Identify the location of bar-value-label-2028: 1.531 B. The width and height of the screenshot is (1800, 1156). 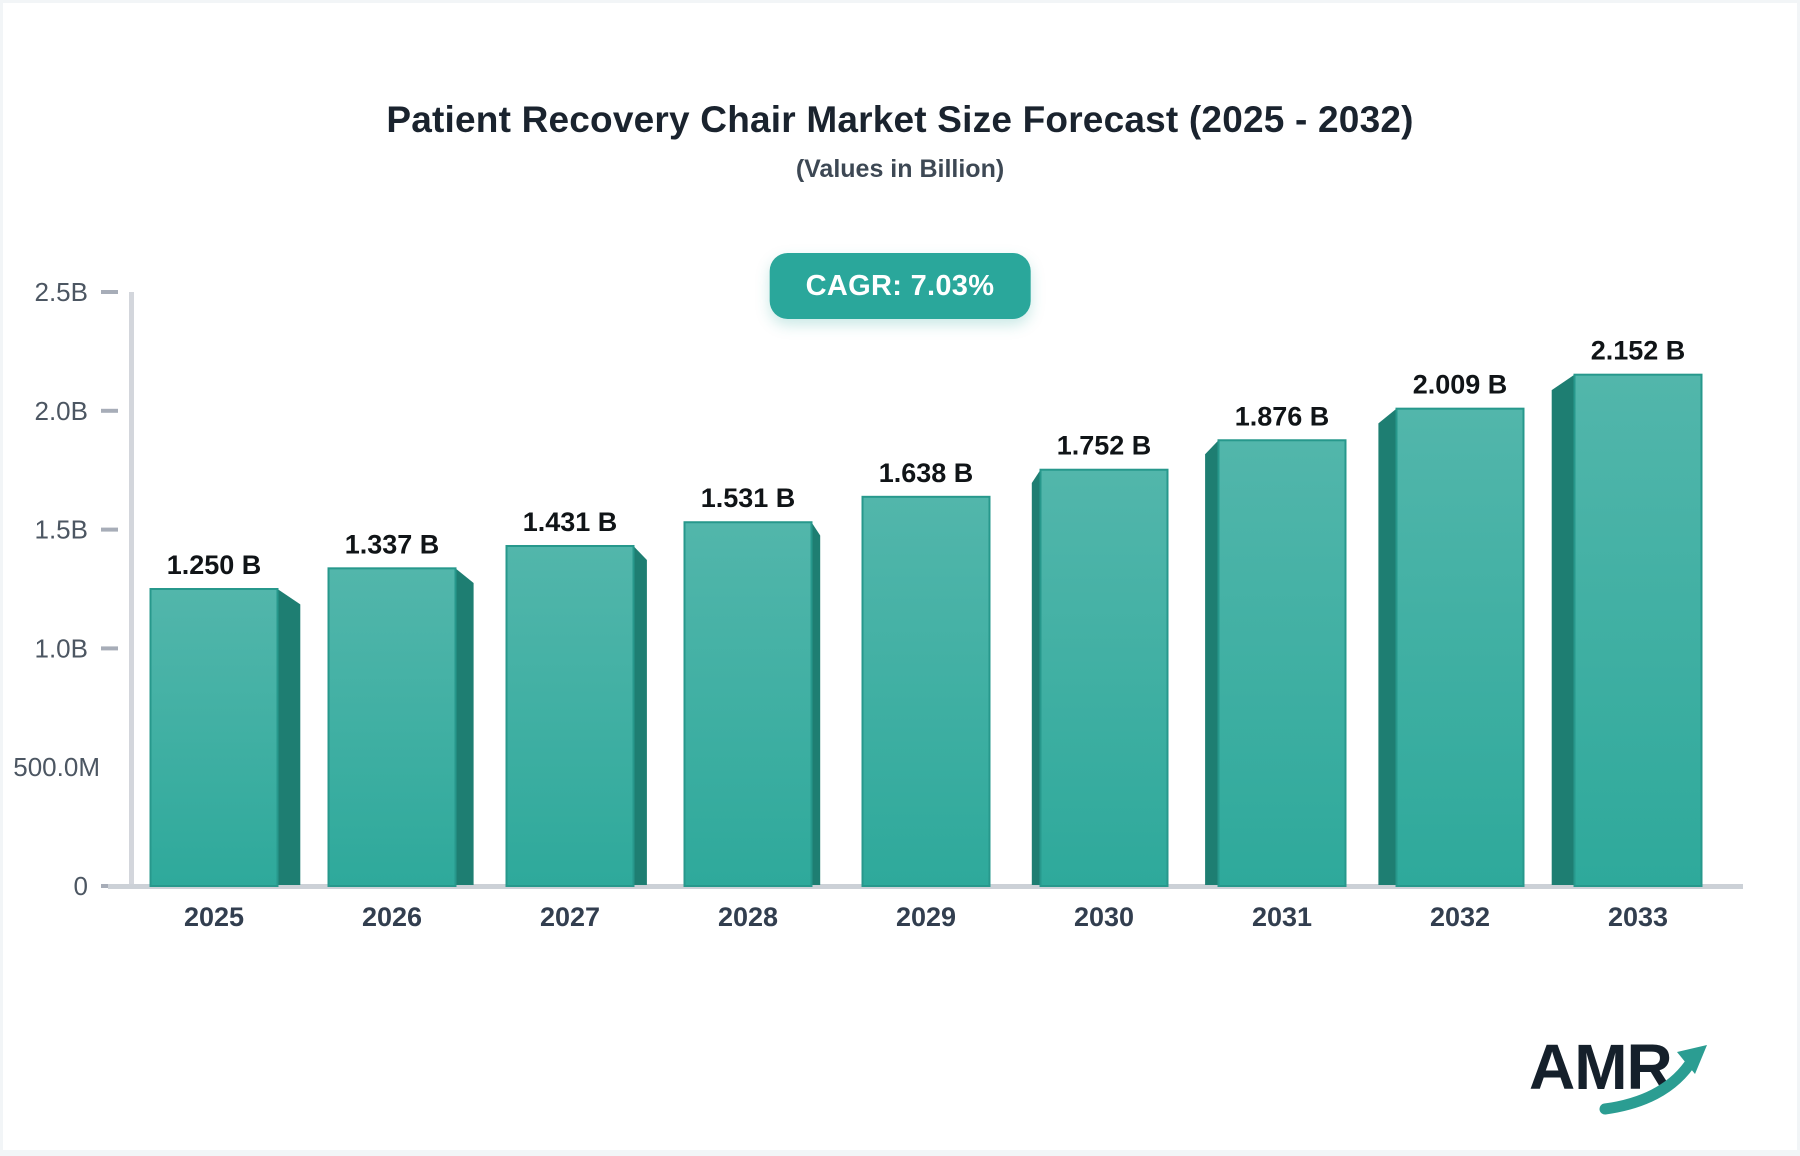
(748, 498).